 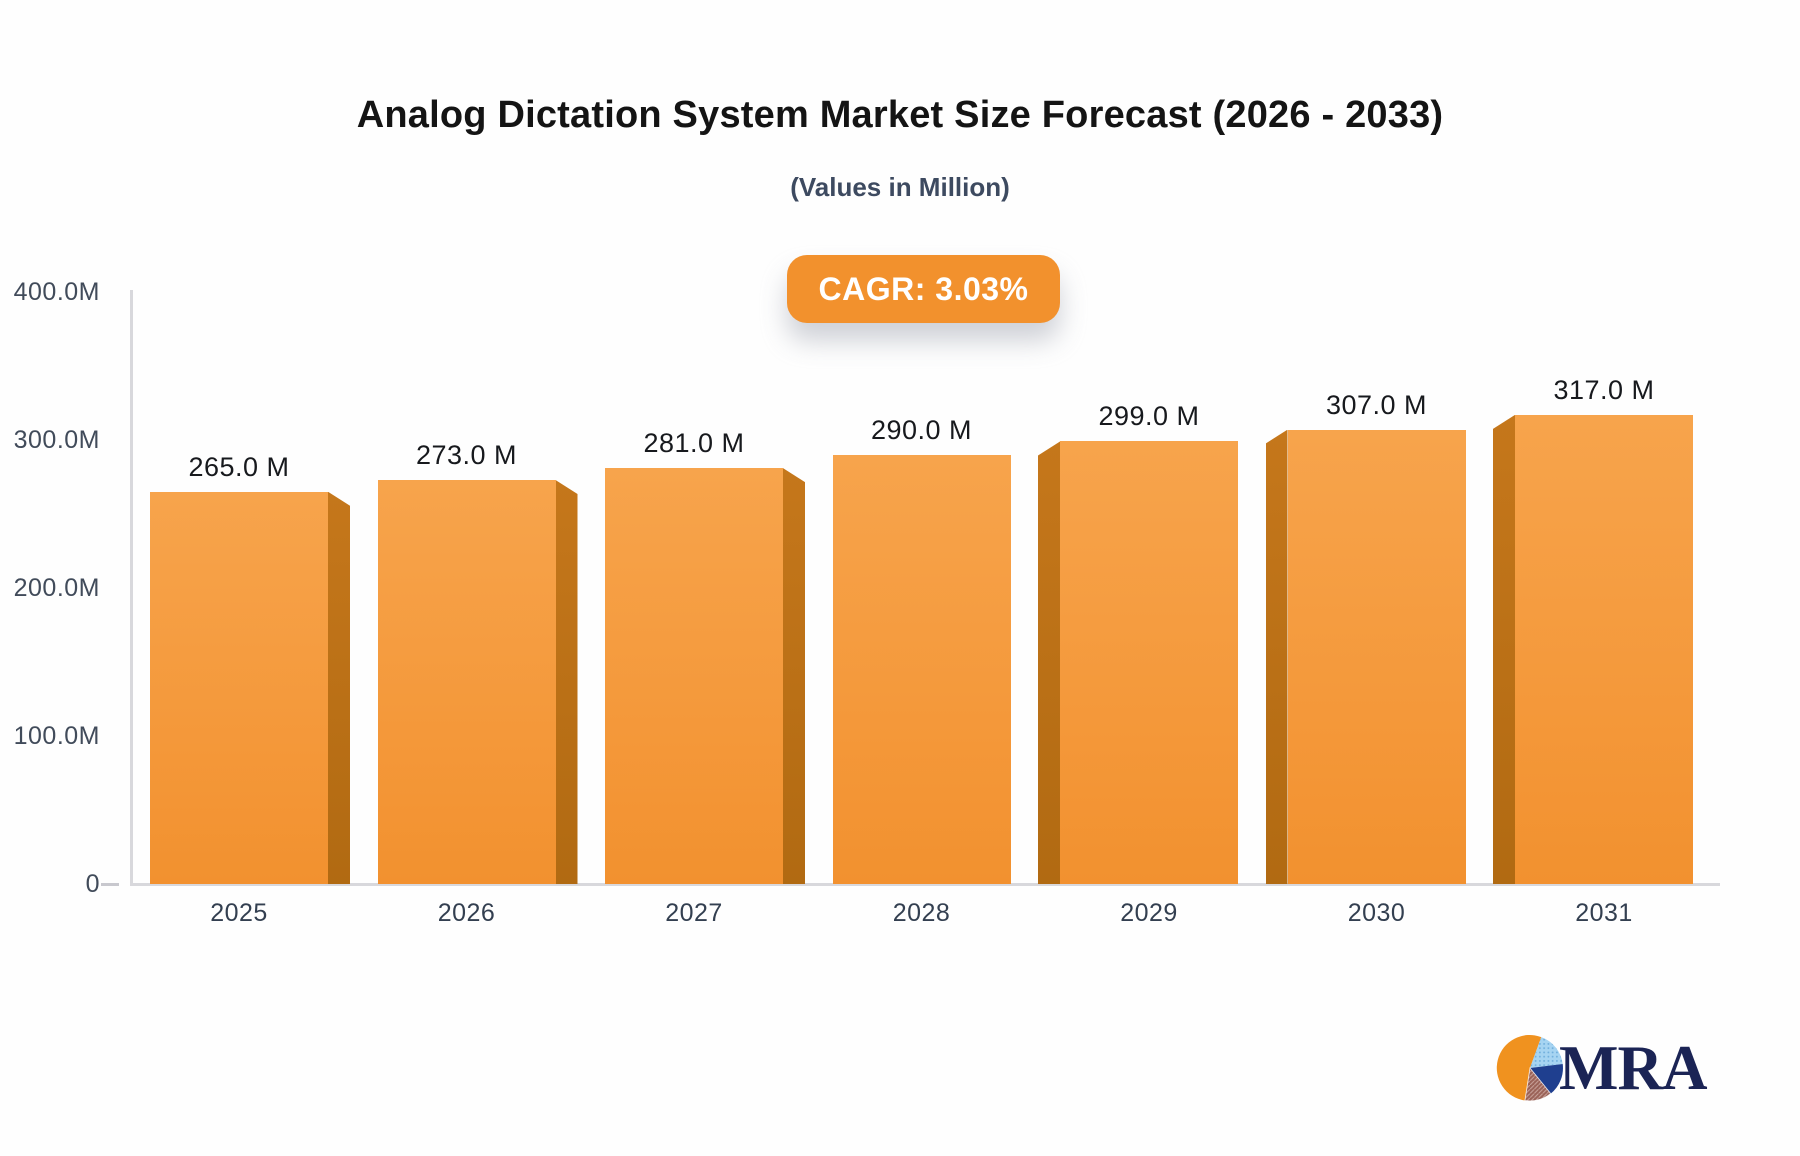 I want to click on bar-2028, so click(x=921, y=669).